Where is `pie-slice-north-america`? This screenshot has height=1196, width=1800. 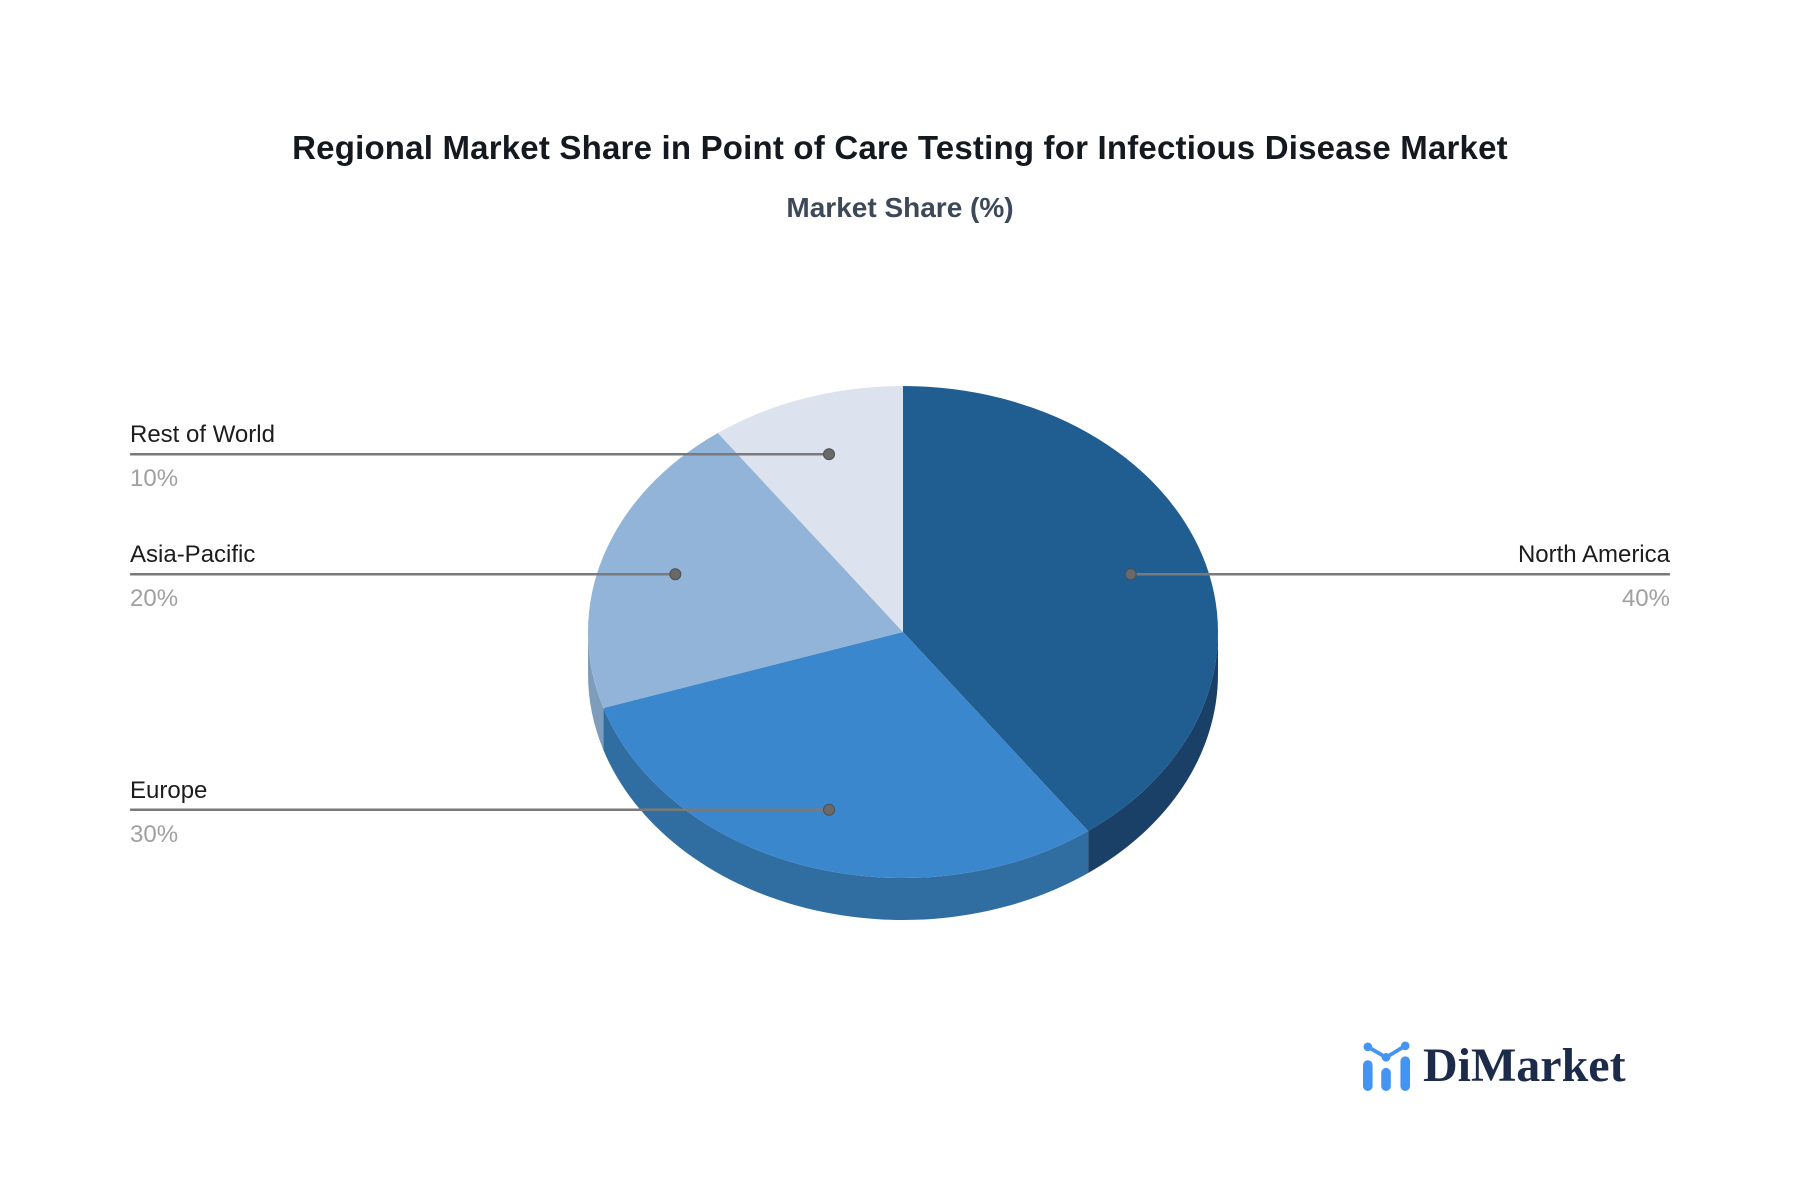
pie-slice-north-america is located at coordinates (1060, 609).